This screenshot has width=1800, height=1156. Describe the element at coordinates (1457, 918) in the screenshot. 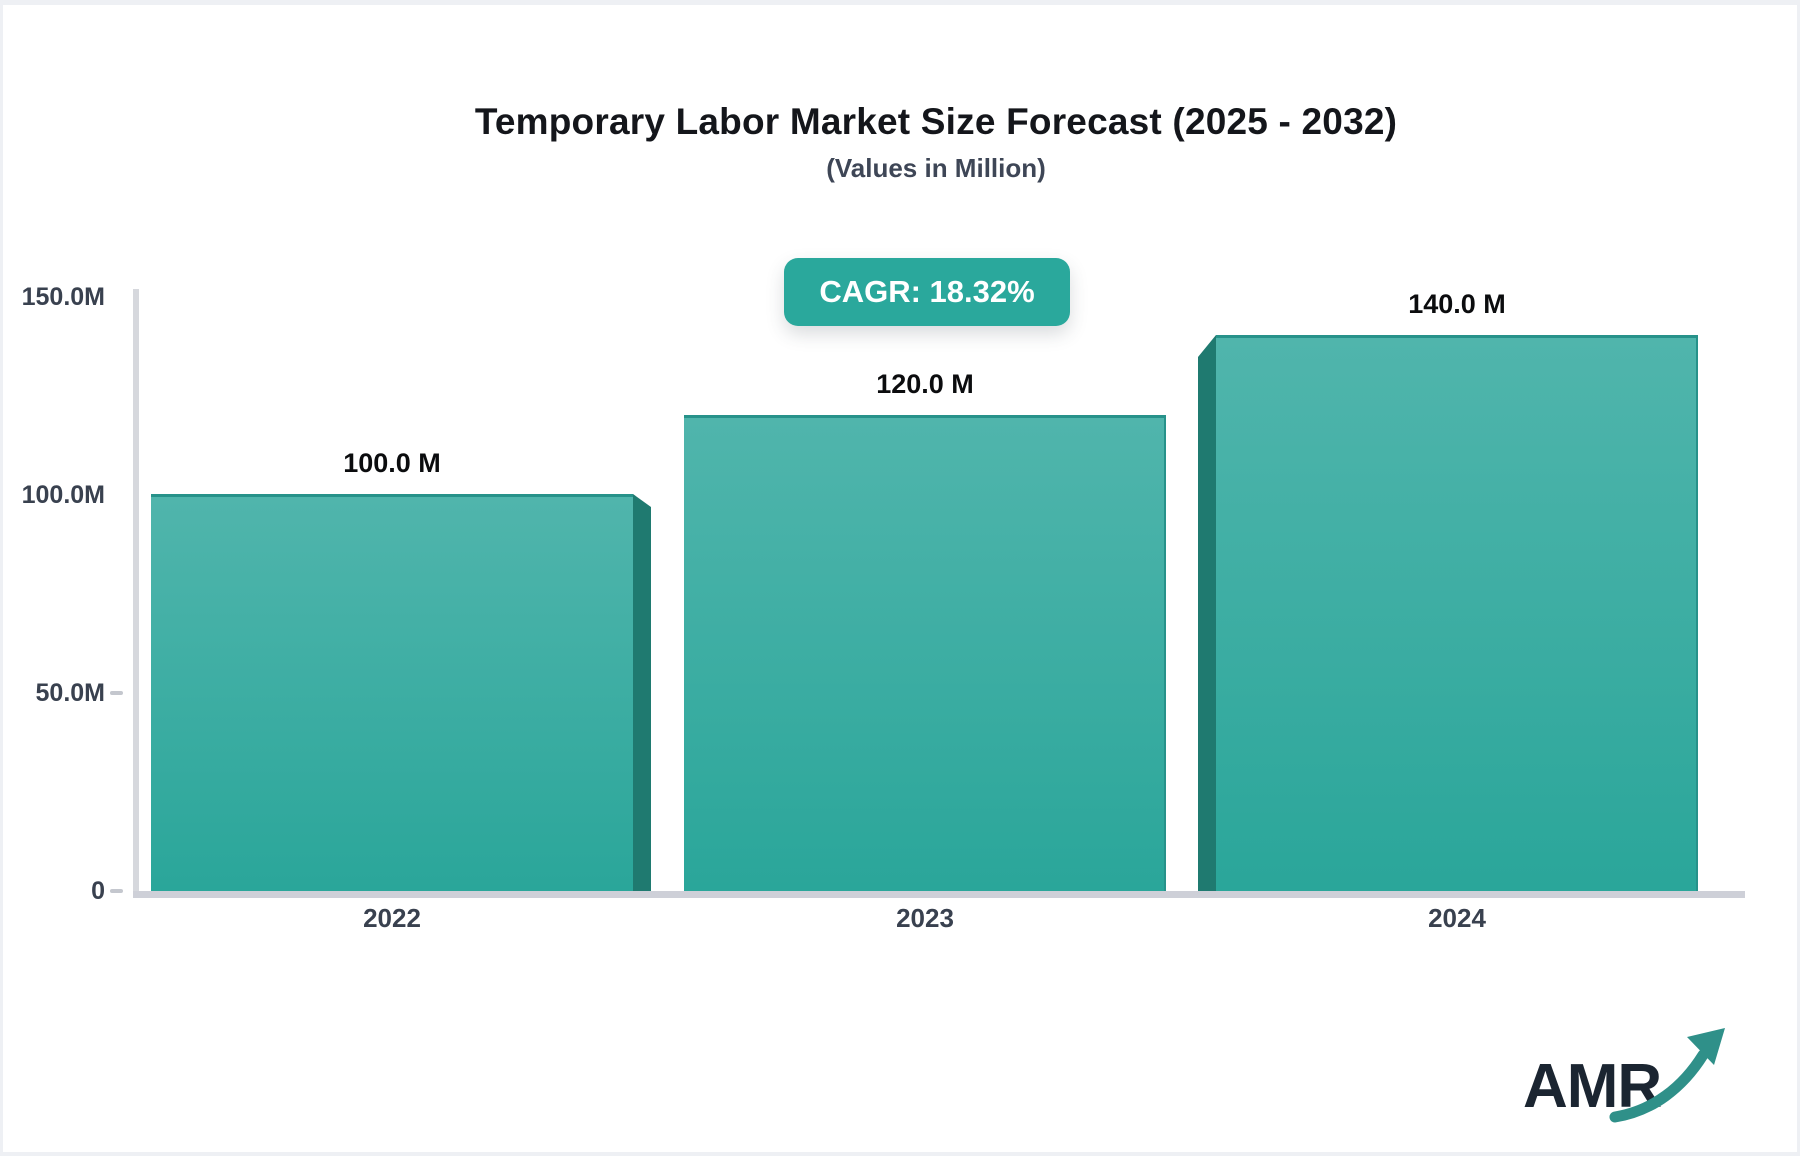

I see `x-tick-2024: 2024` at that location.